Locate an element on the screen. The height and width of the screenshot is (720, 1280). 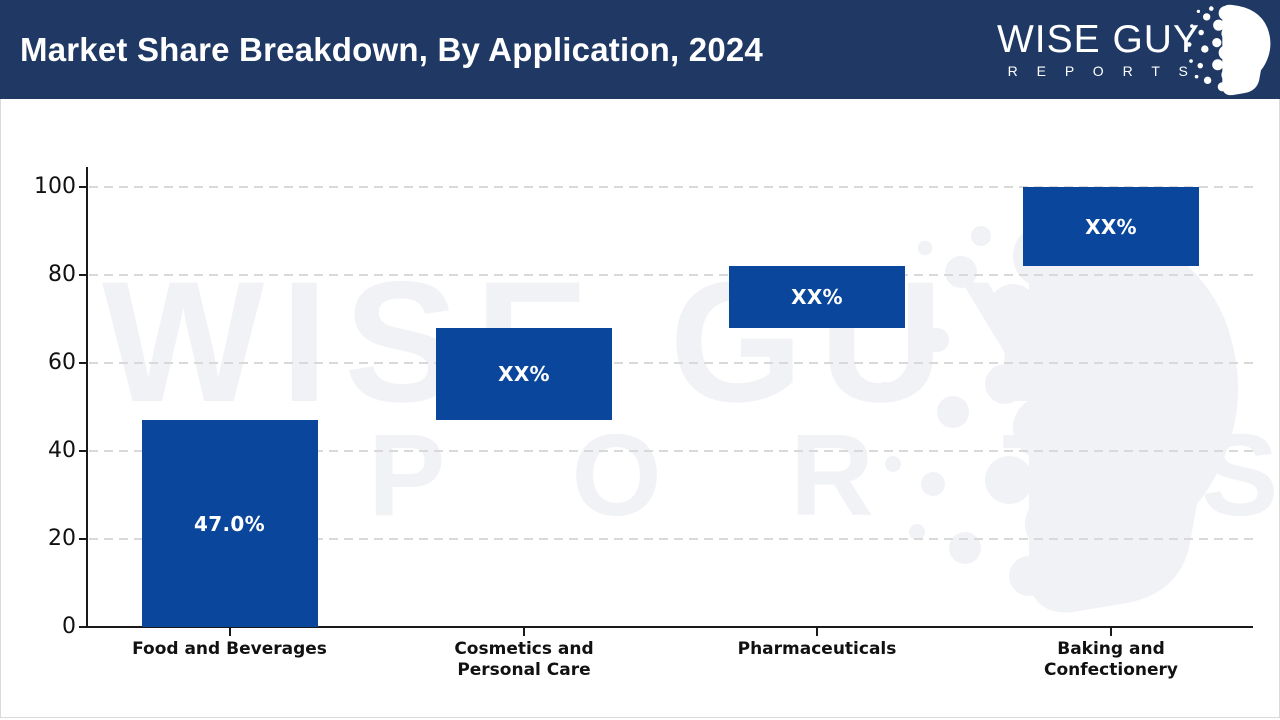
bar-cosmetics-and-personal-care: XX% is located at coordinates (524, 374).